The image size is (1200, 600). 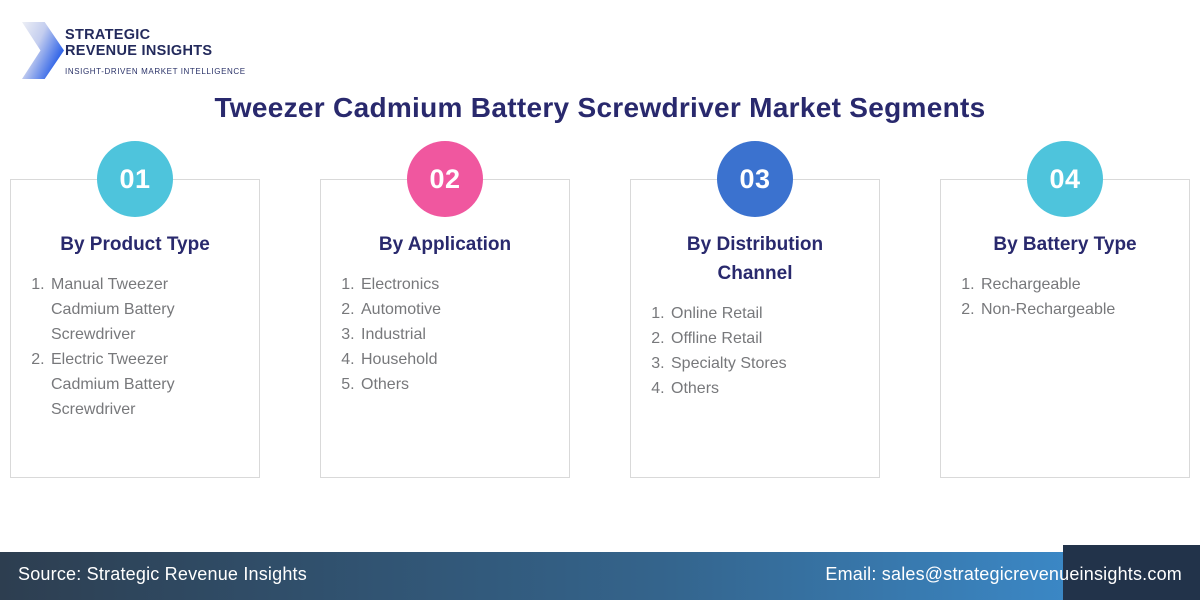 What do you see at coordinates (753, 338) in the screenshot?
I see `list-item: Offline Retail` at bounding box center [753, 338].